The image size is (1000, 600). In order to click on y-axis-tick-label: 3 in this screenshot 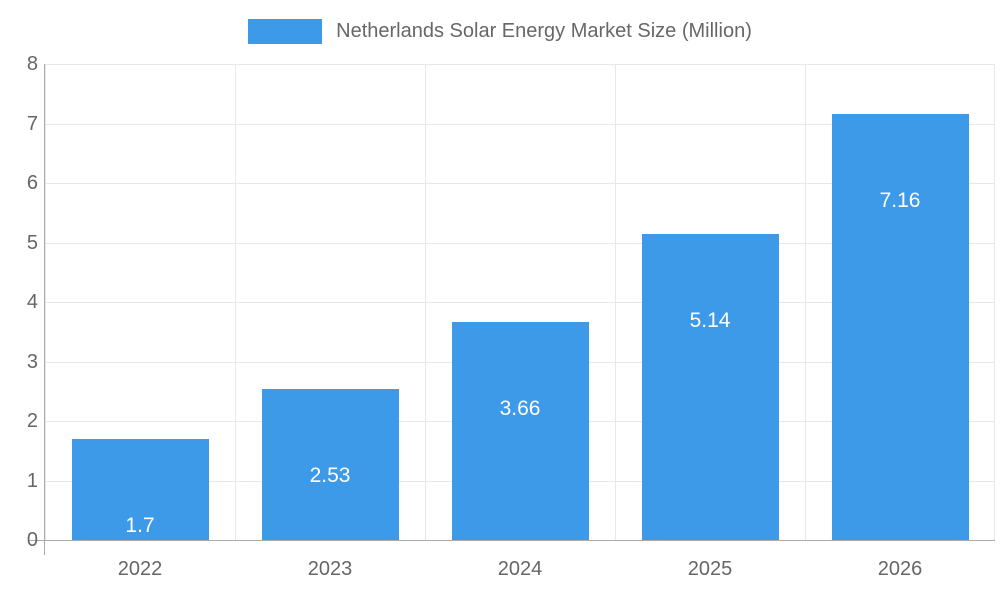, I will do `click(32, 361)`.